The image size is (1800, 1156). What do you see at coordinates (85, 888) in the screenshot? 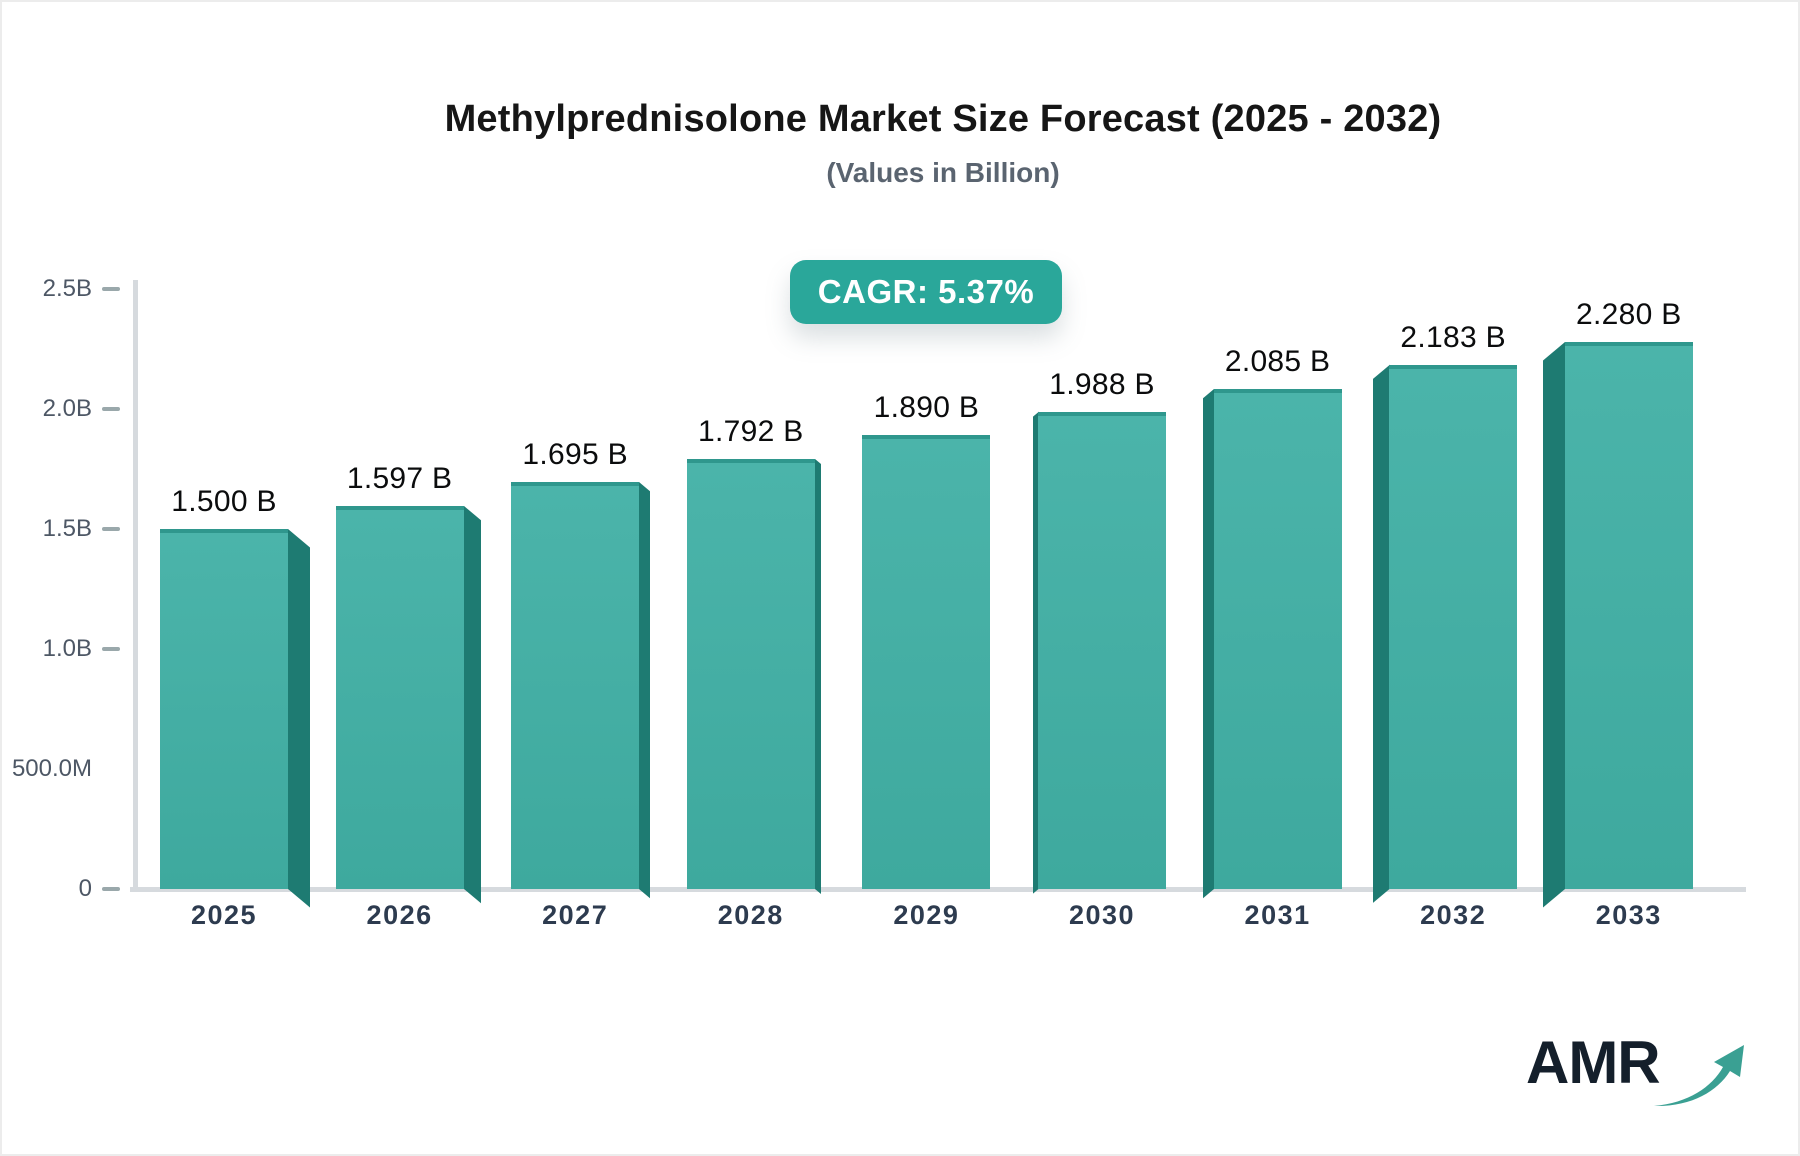
I see `y-axis-tick-label: 0` at bounding box center [85, 888].